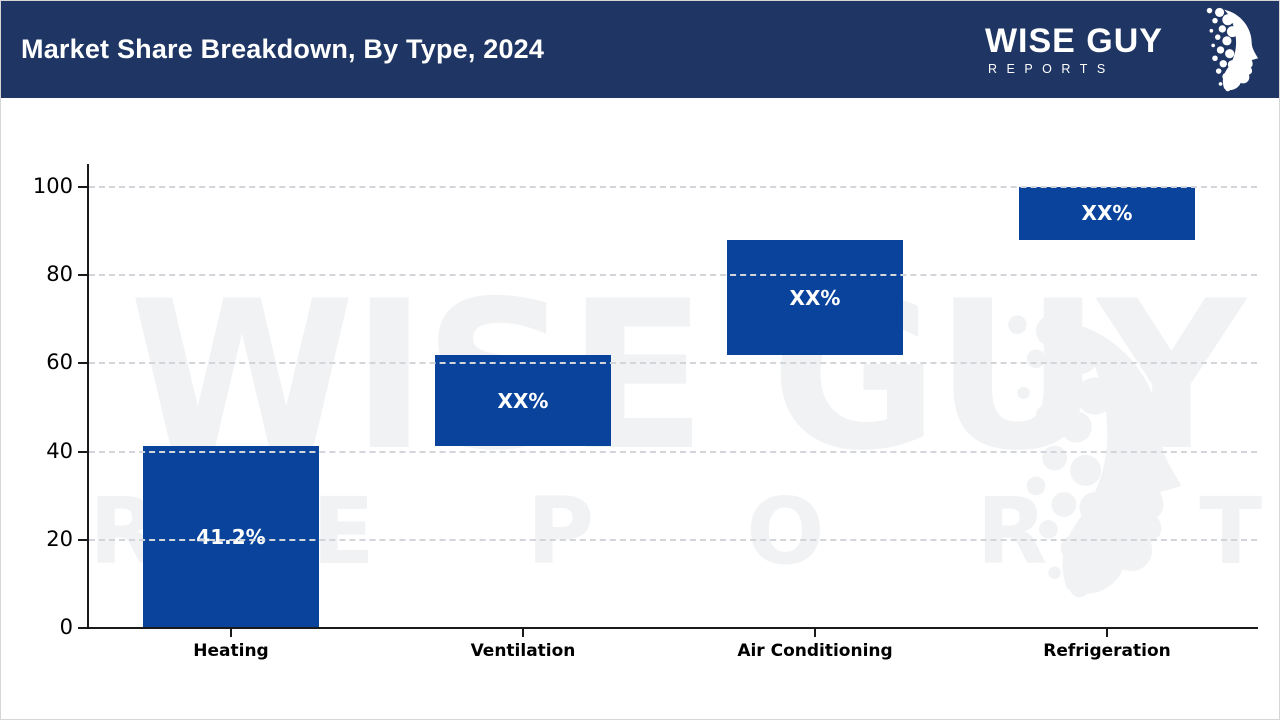  I want to click on x-axis-label: Ventilation, so click(523, 651).